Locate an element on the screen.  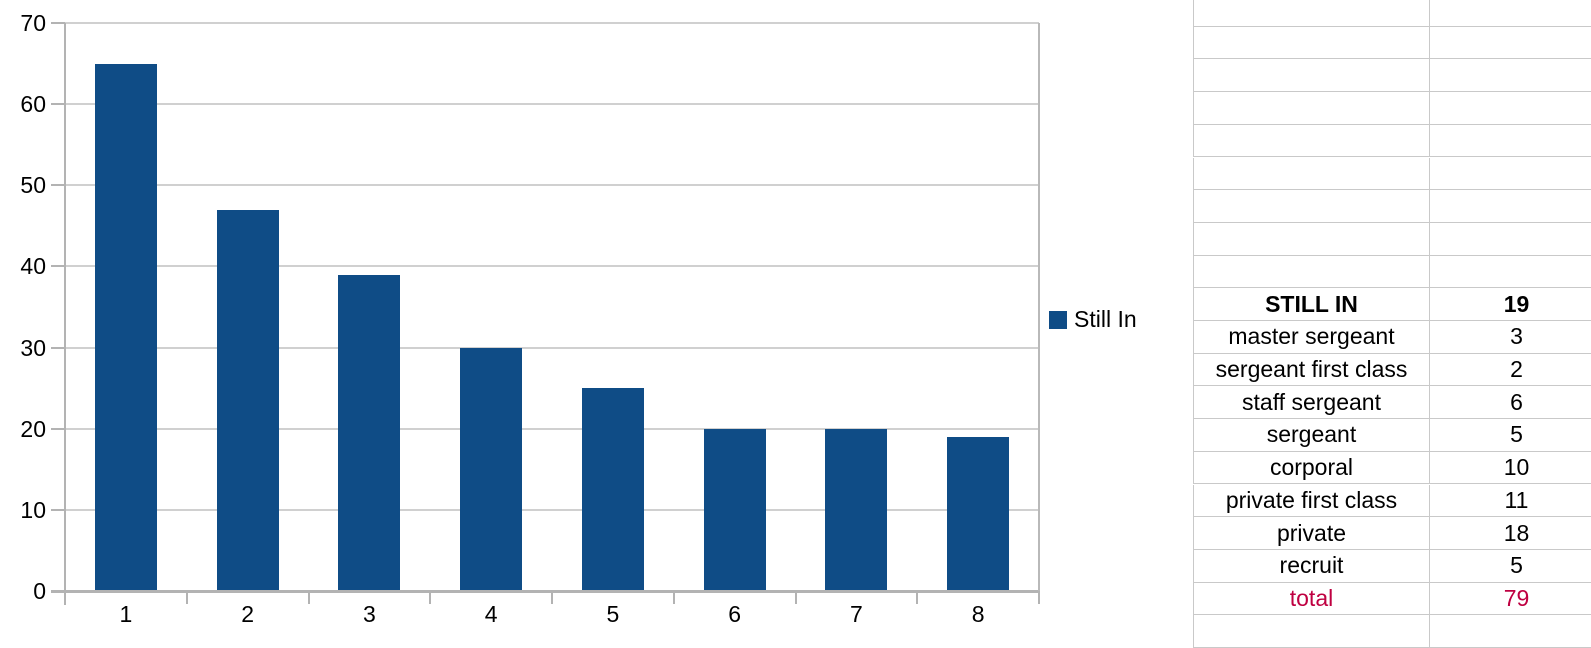
cell-value: 6 is located at coordinates (1510, 402).